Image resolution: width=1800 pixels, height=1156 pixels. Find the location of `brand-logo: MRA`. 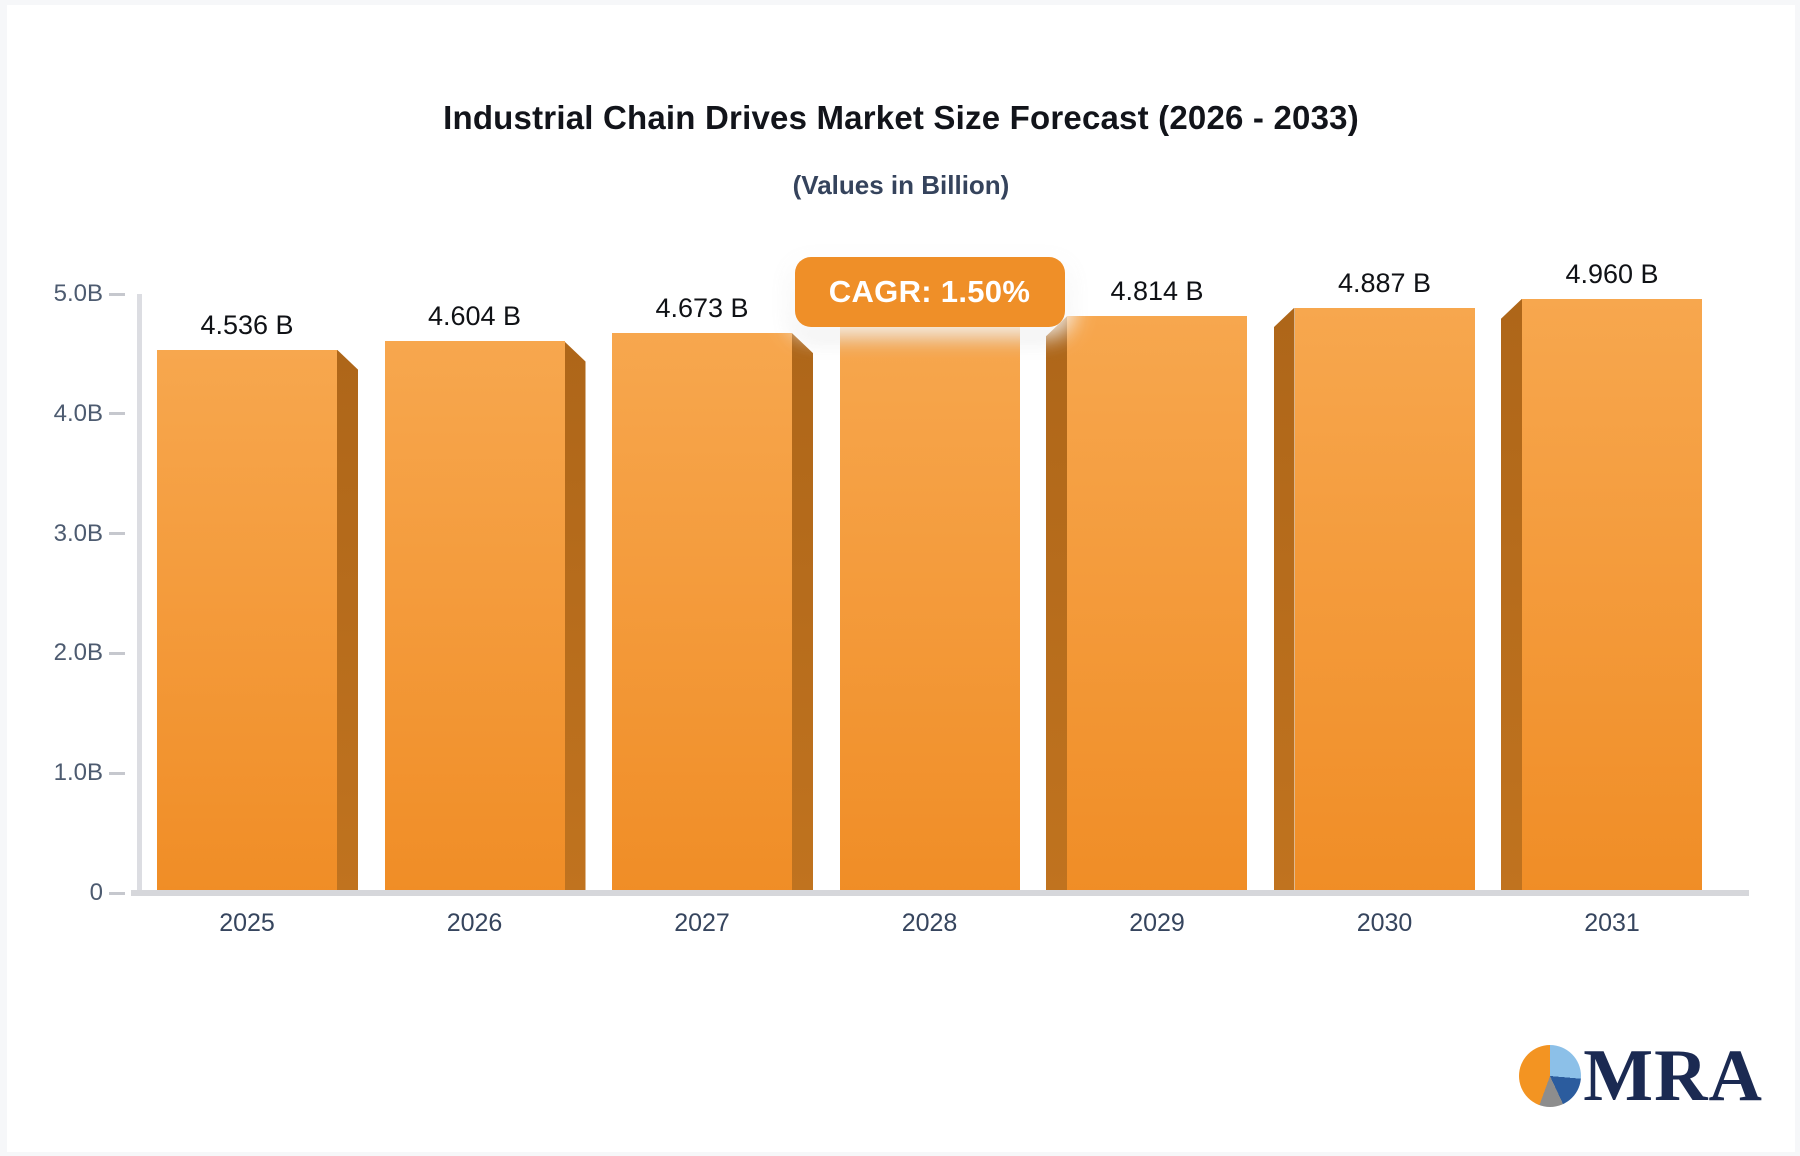

brand-logo: MRA is located at coordinates (1641, 1076).